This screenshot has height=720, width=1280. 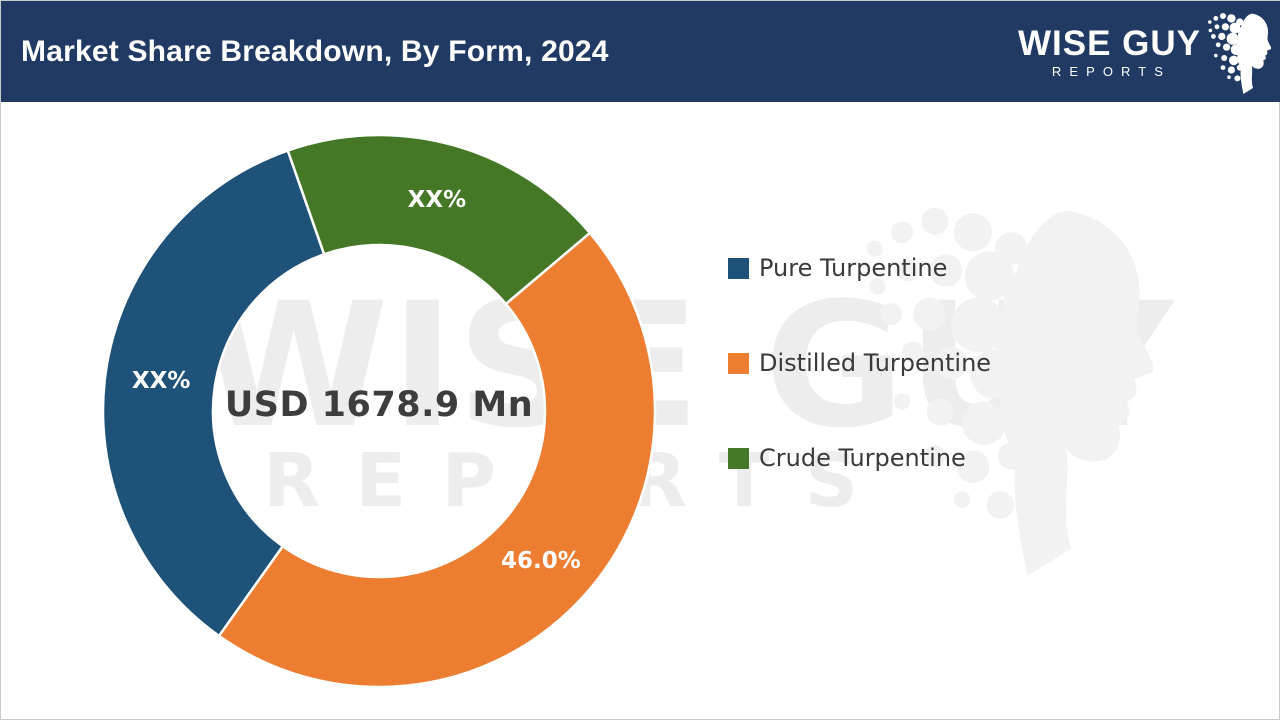 What do you see at coordinates (1238, 52) in the screenshot?
I see `wise-guy-face-icon` at bounding box center [1238, 52].